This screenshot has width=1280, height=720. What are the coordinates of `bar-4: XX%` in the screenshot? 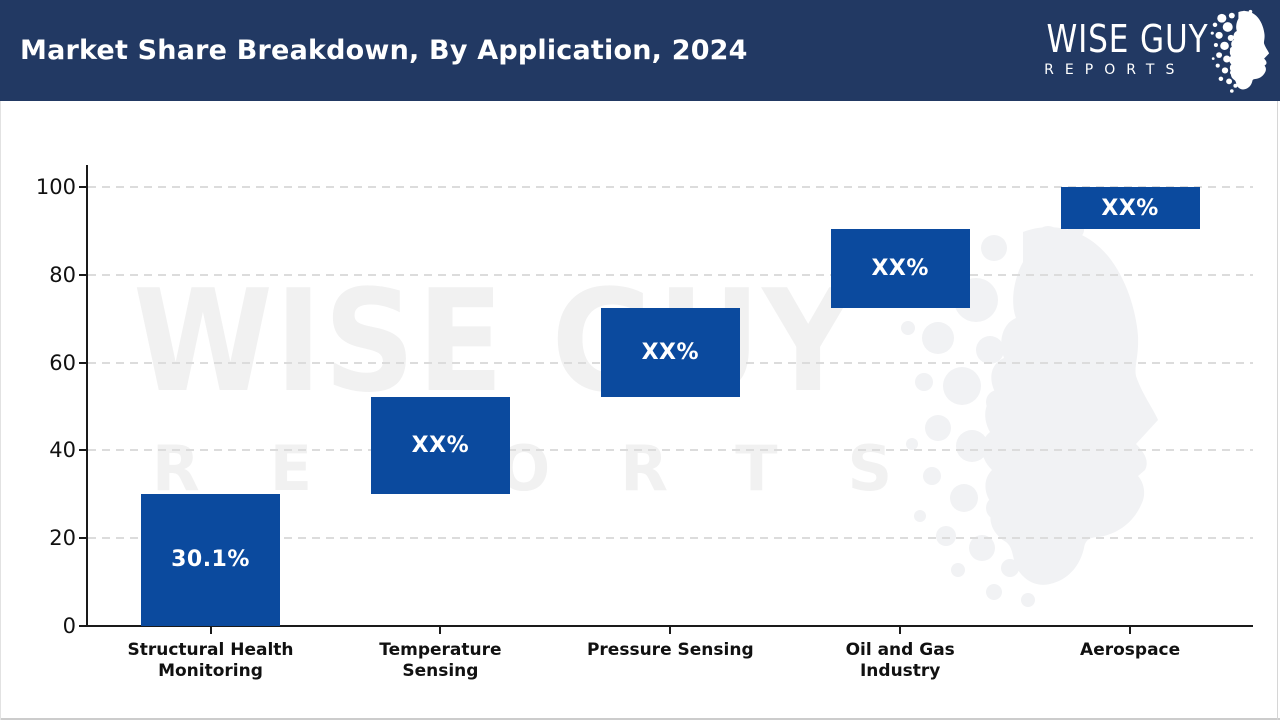 It's located at (900, 269).